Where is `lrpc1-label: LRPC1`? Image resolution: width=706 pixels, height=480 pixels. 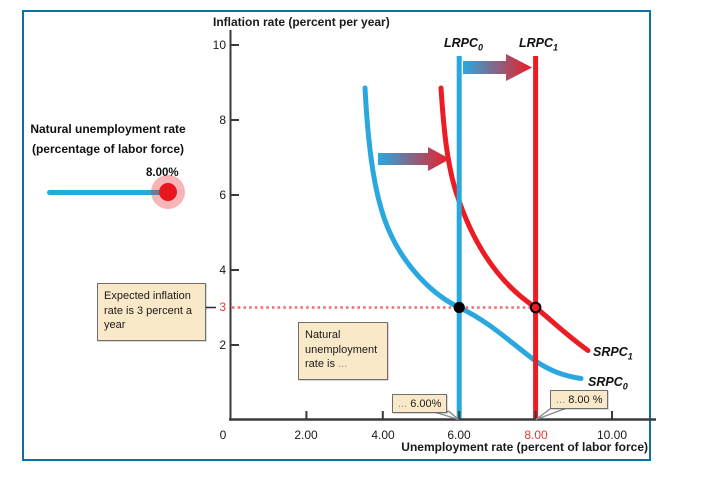
lrpc1-label: LRPC1 is located at coordinates (539, 44).